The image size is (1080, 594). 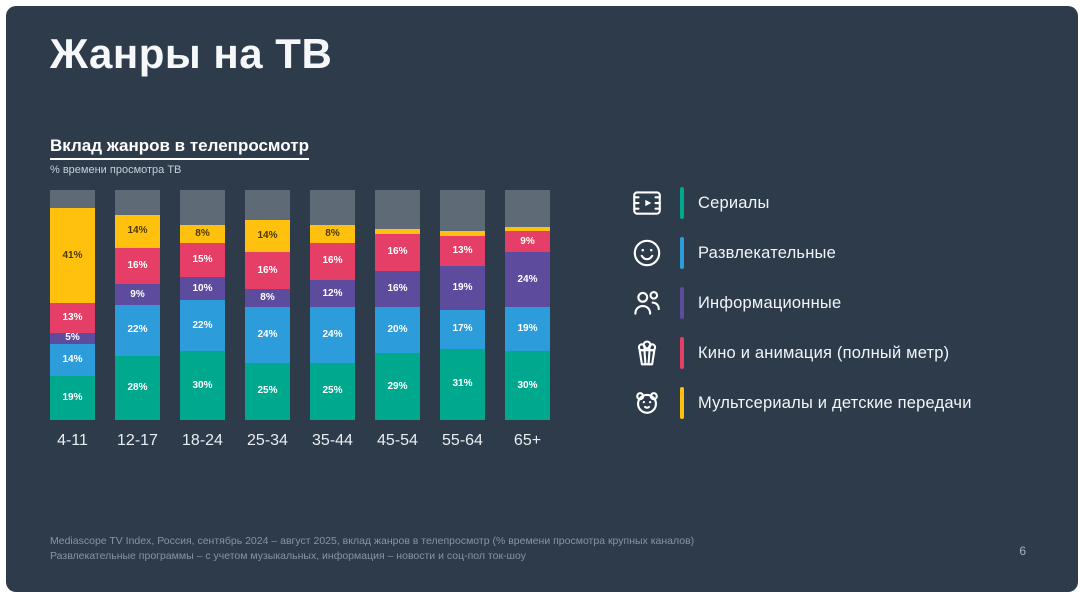 What do you see at coordinates (647, 303) in the screenshot?
I see `people-icon` at bounding box center [647, 303].